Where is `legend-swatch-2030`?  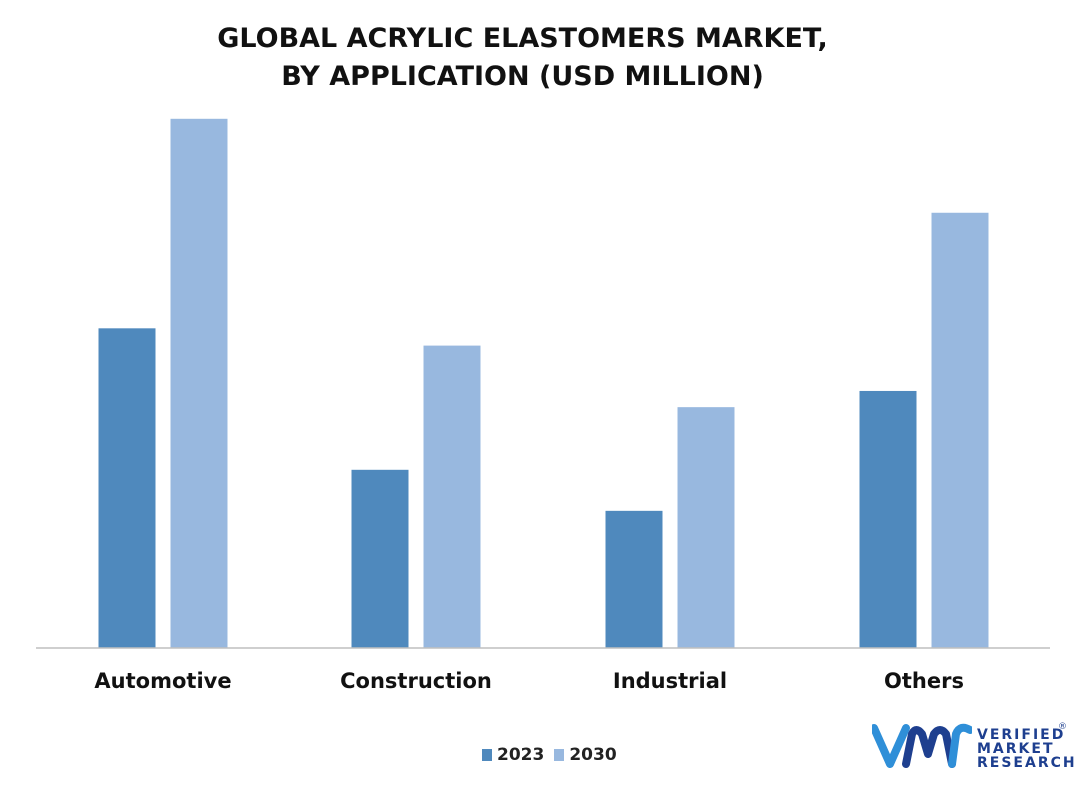
legend-swatch-2030 is located at coordinates (559, 755).